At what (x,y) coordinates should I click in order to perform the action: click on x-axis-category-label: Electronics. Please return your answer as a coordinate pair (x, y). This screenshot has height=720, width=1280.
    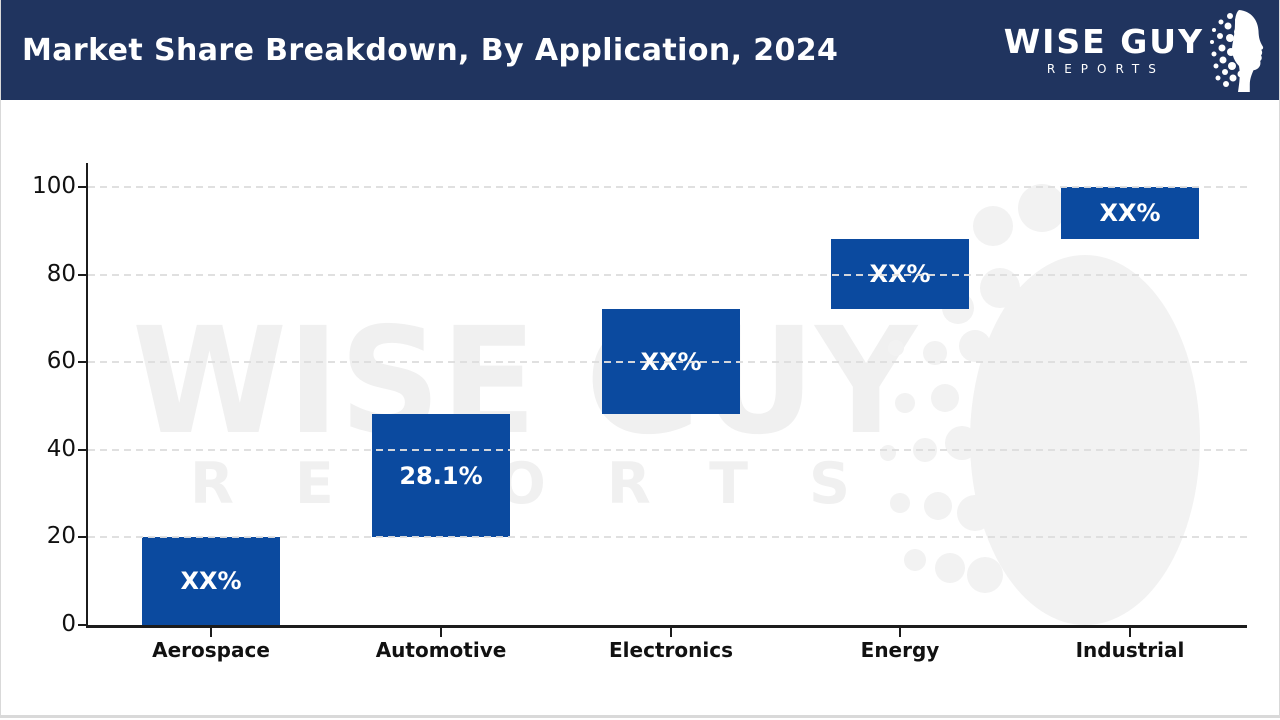
    Looking at the image, I should click on (671, 650).